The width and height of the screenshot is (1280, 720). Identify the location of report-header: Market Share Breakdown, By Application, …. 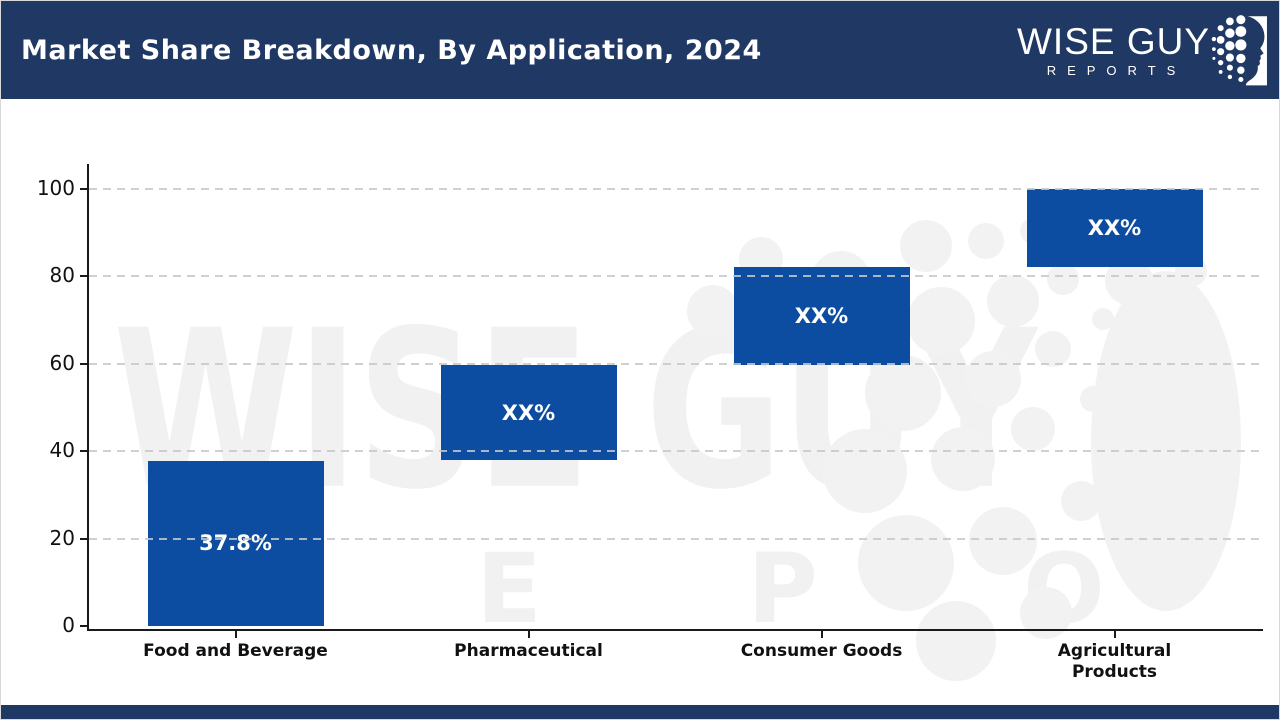
(640, 50).